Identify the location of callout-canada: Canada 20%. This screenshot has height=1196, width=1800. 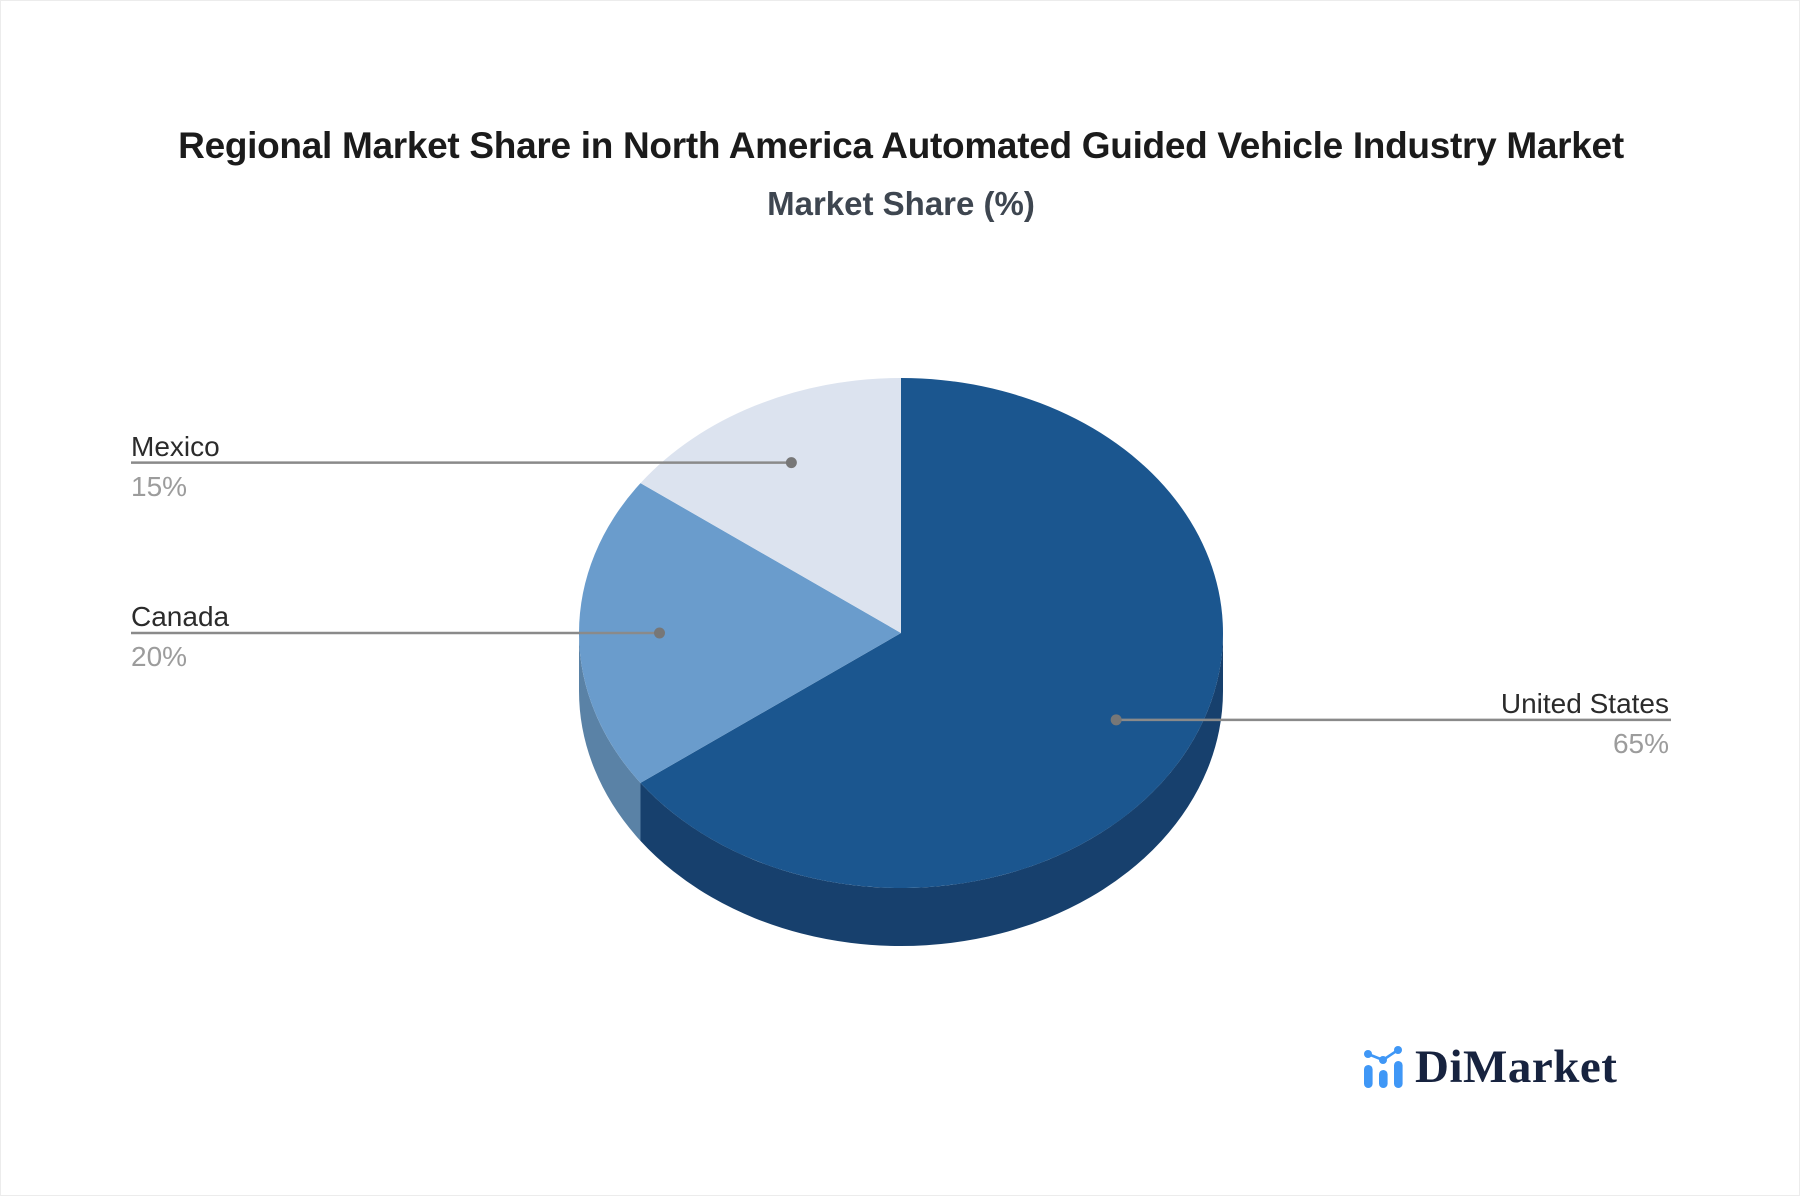
(180, 637).